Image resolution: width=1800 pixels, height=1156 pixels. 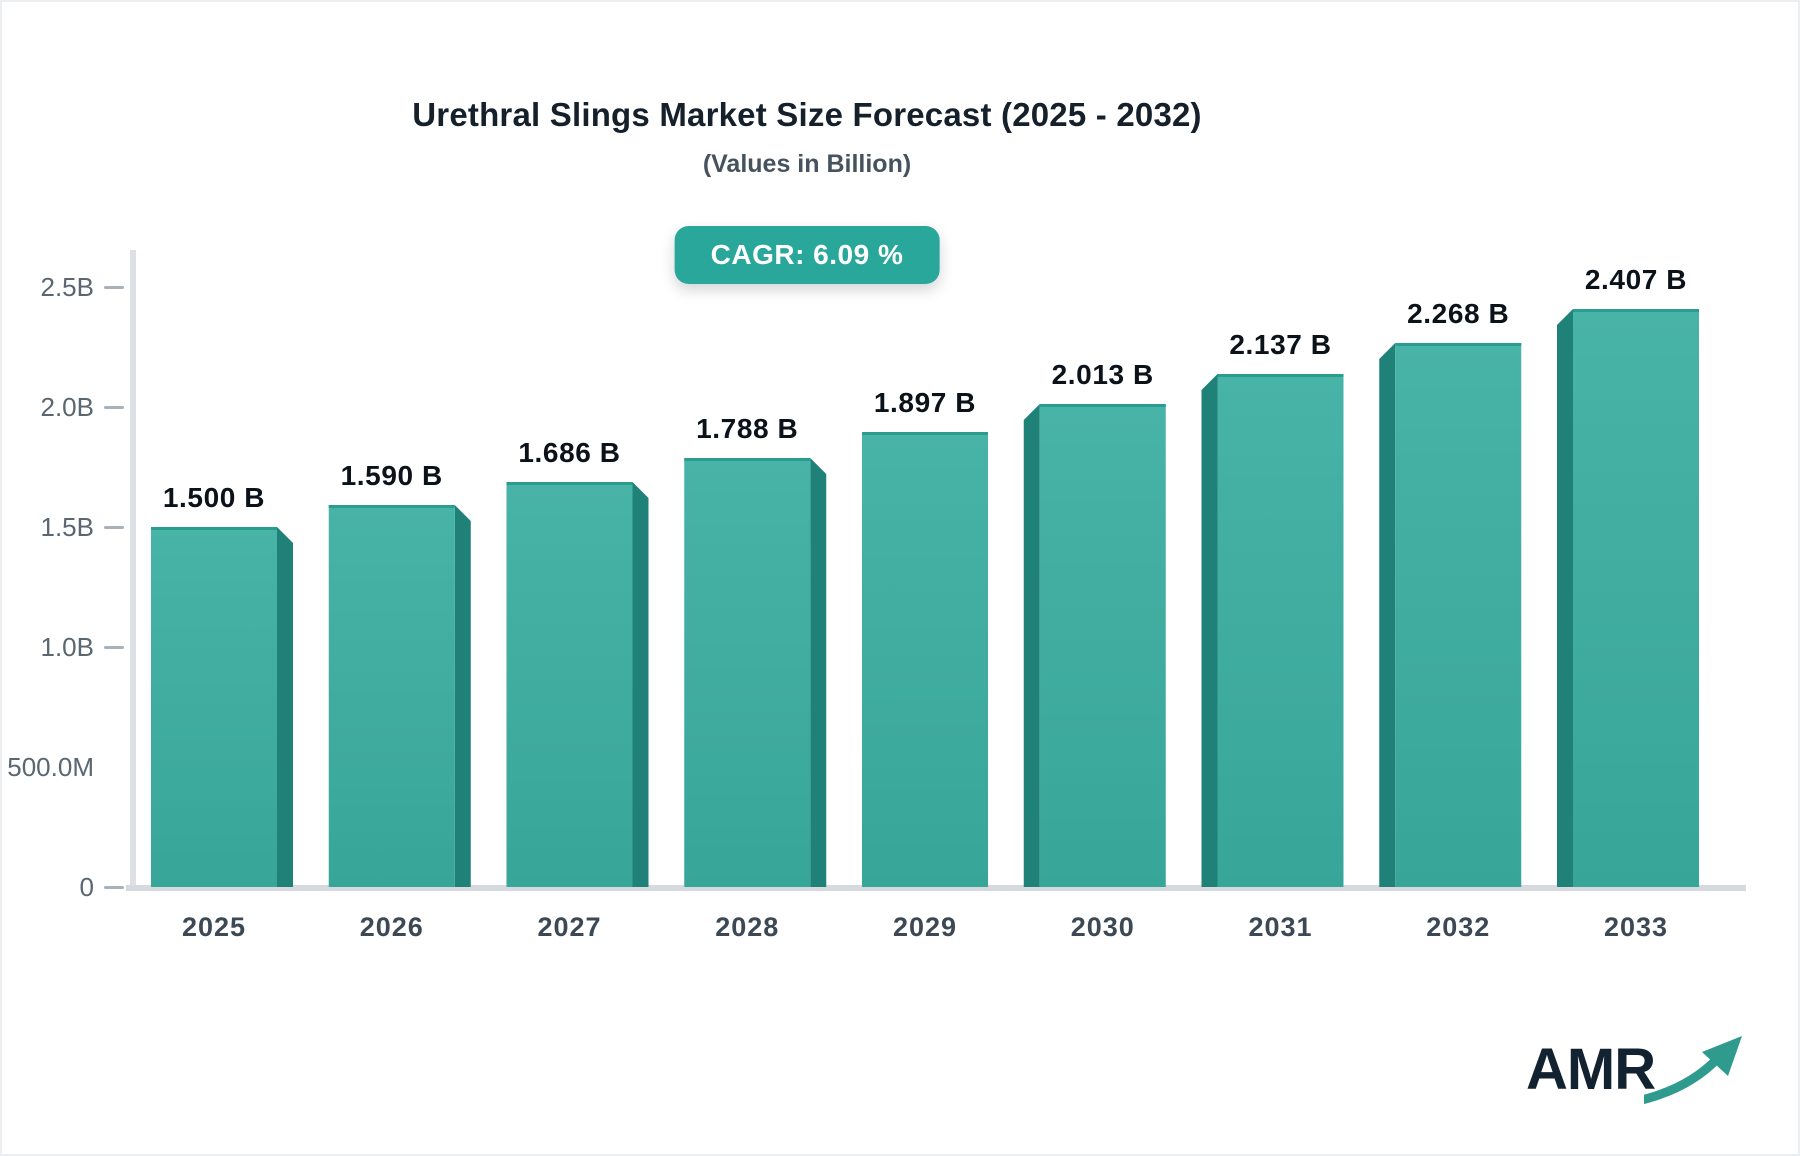 What do you see at coordinates (1280, 344) in the screenshot?
I see `bar-value-label-2031: 2.137 B` at bounding box center [1280, 344].